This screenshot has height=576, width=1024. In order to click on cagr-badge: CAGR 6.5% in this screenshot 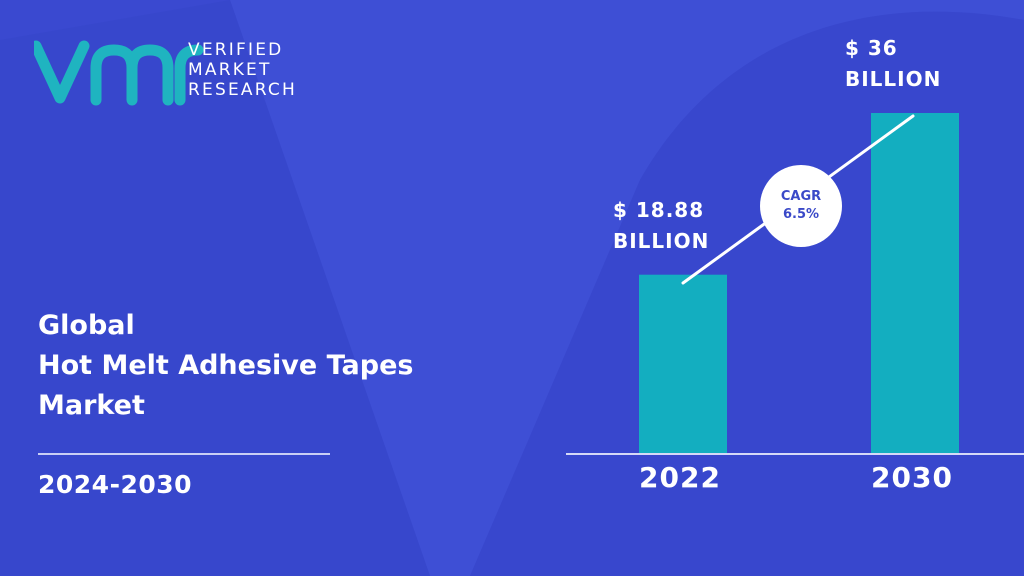, I will do `click(801, 206)`.